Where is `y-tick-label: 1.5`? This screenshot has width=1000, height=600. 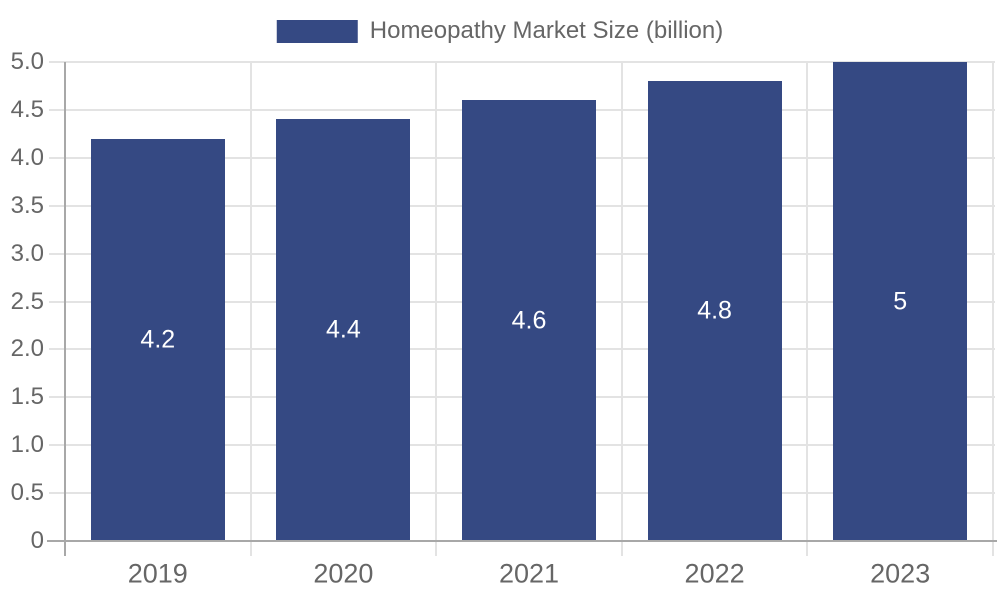 y-tick-label: 1.5 is located at coordinates (27, 397).